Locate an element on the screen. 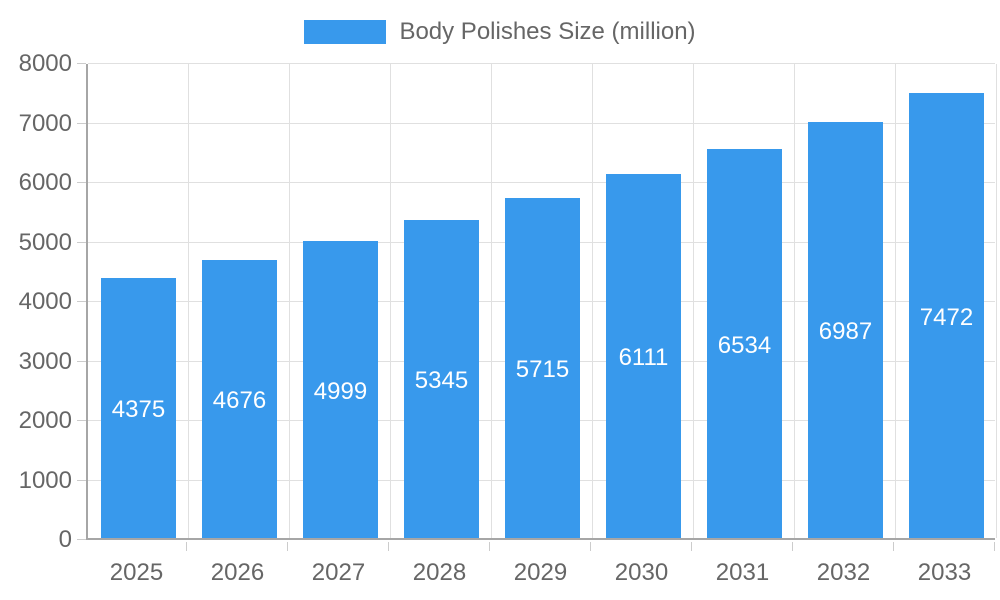 Image resolution: width=1000 pixels, height=600 pixels. x-axis-tick-label: 2033 is located at coordinates (944, 572).